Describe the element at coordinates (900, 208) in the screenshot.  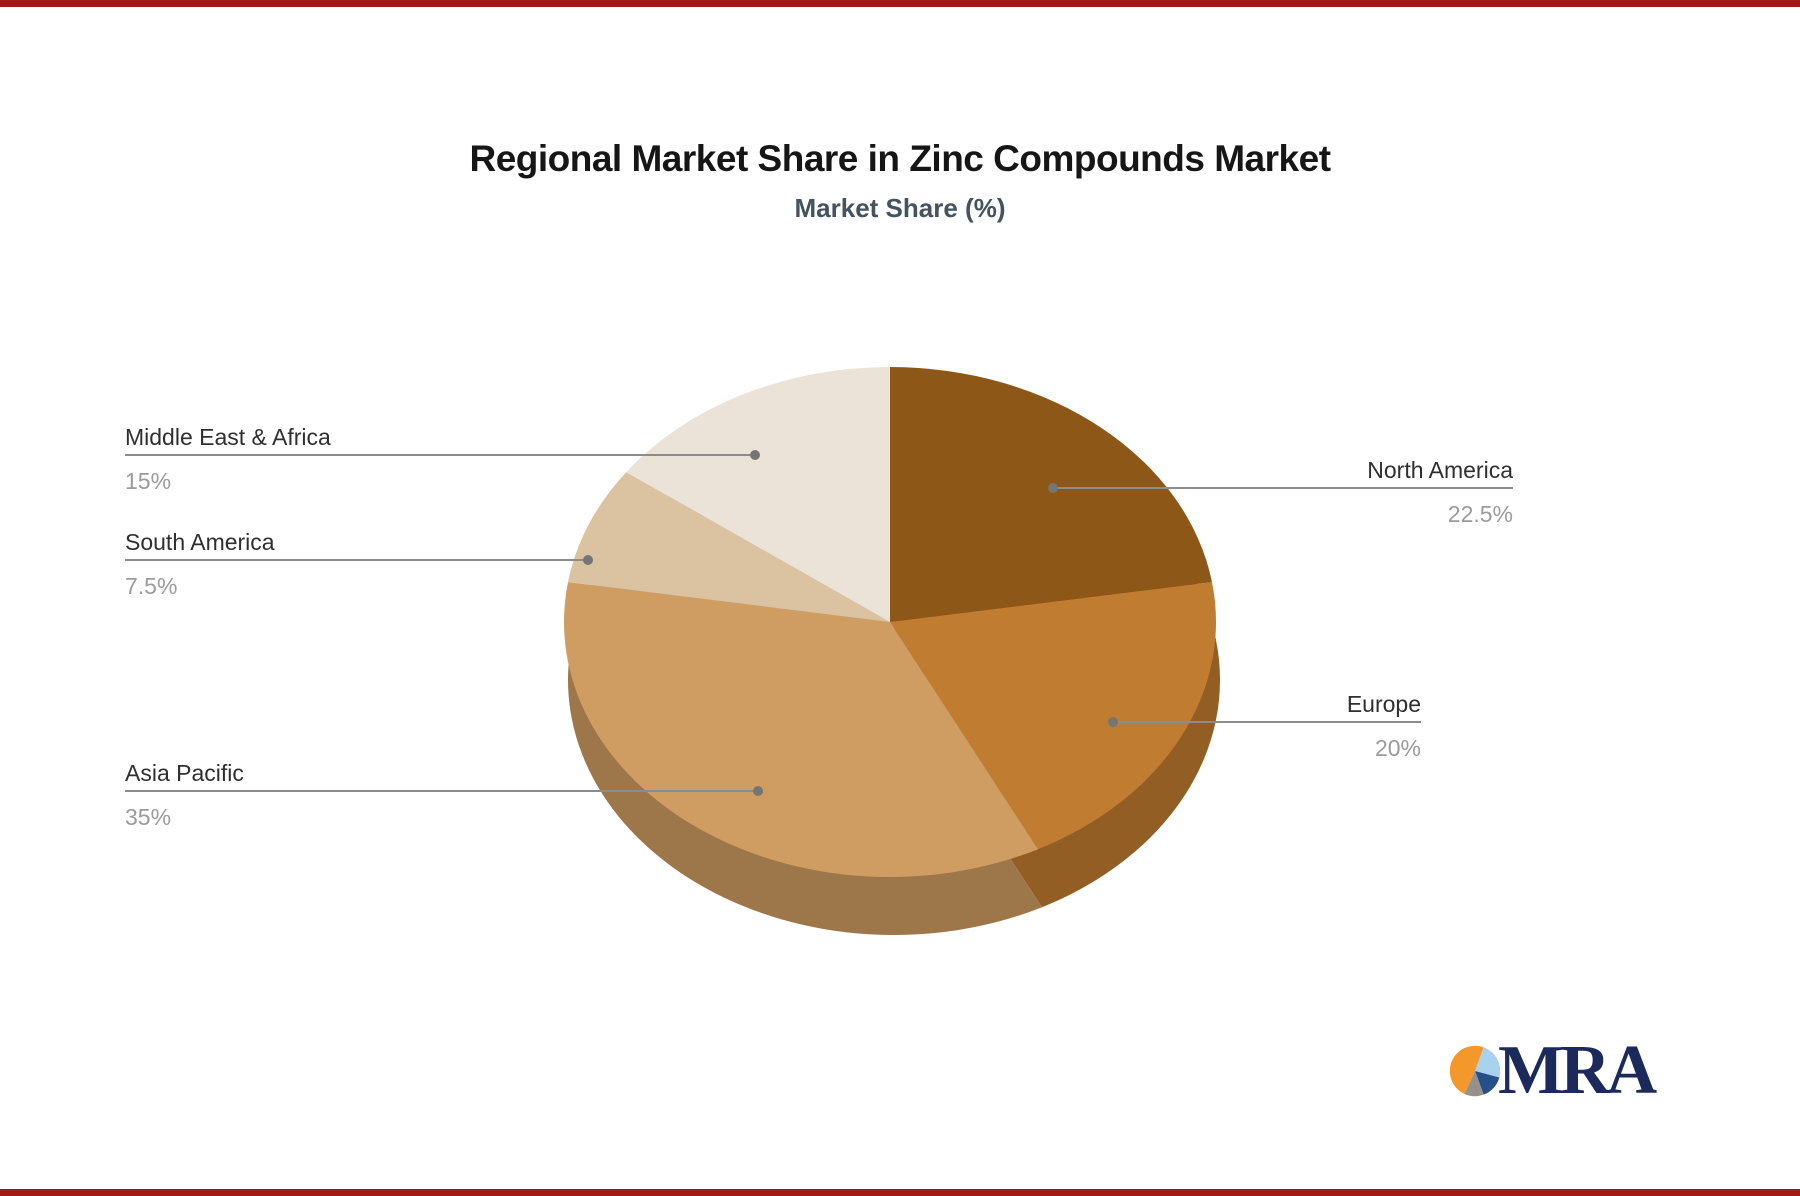
I see `chart-subtitle: Market Share (%)` at that location.